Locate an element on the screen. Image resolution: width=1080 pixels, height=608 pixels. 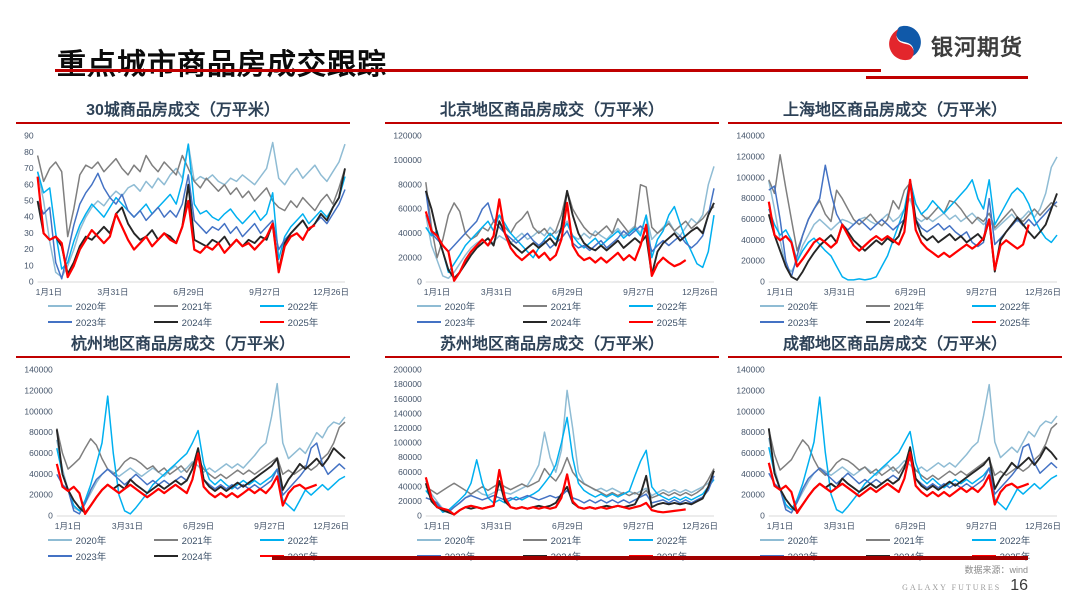
y-tick-label: 10 is located at coordinates (29, 265).